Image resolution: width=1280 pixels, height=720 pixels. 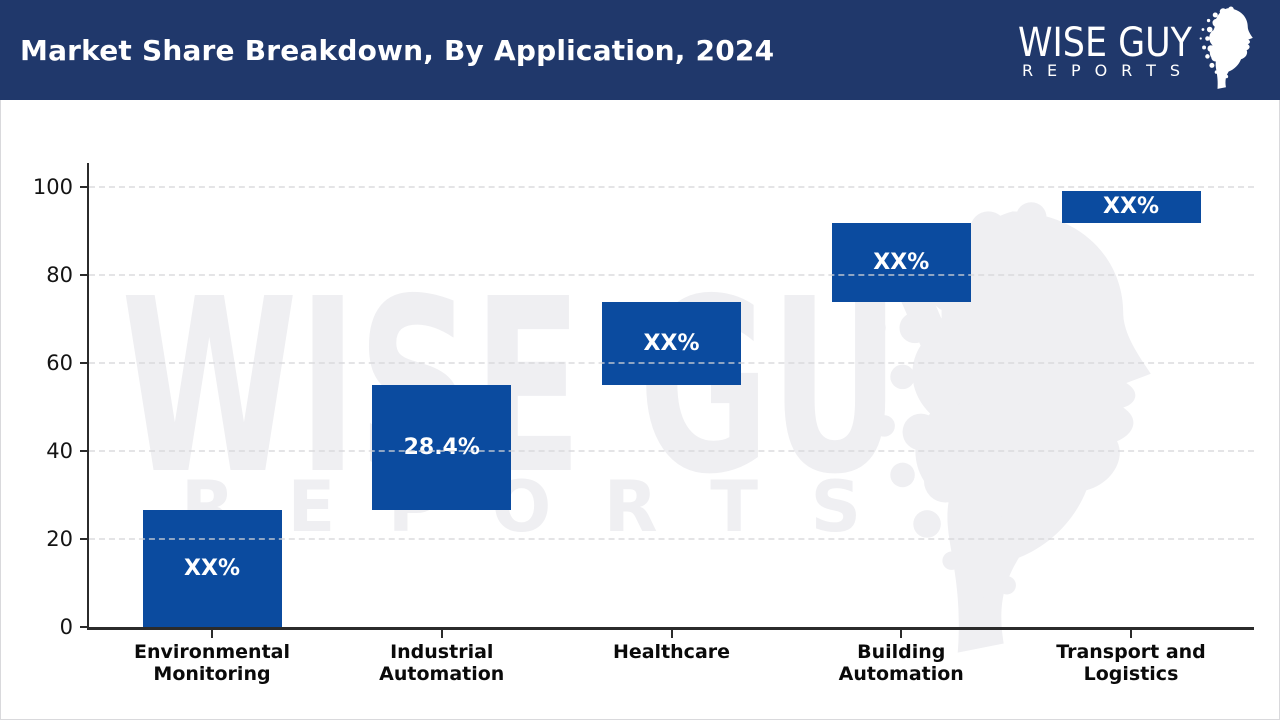 What do you see at coordinates (1101, 70) in the screenshot?
I see `brand-subname-text: R E P O R T S` at bounding box center [1101, 70].